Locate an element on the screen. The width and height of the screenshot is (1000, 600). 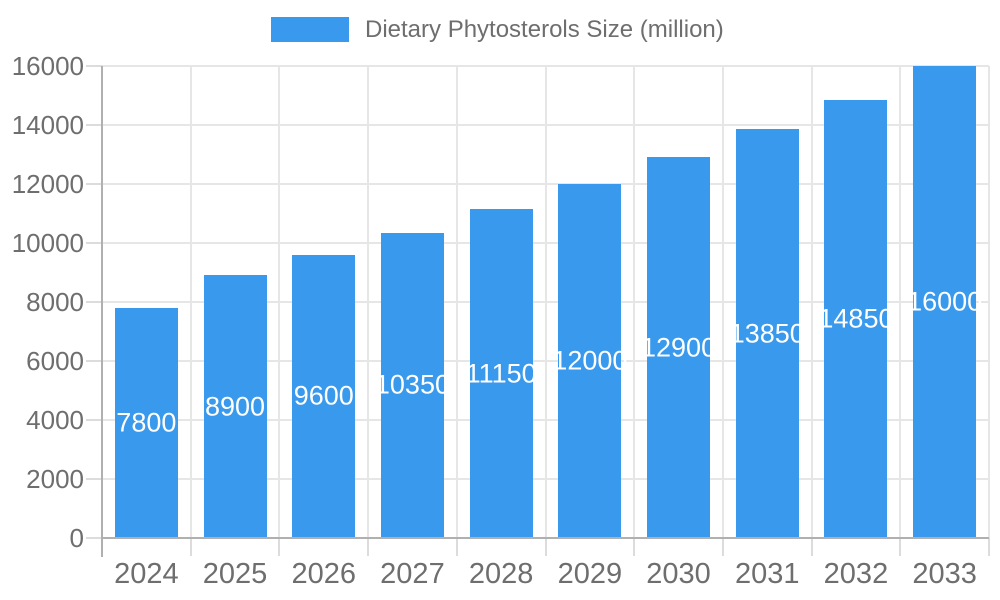
bar-value-label: 12900 is located at coordinates (679, 347).